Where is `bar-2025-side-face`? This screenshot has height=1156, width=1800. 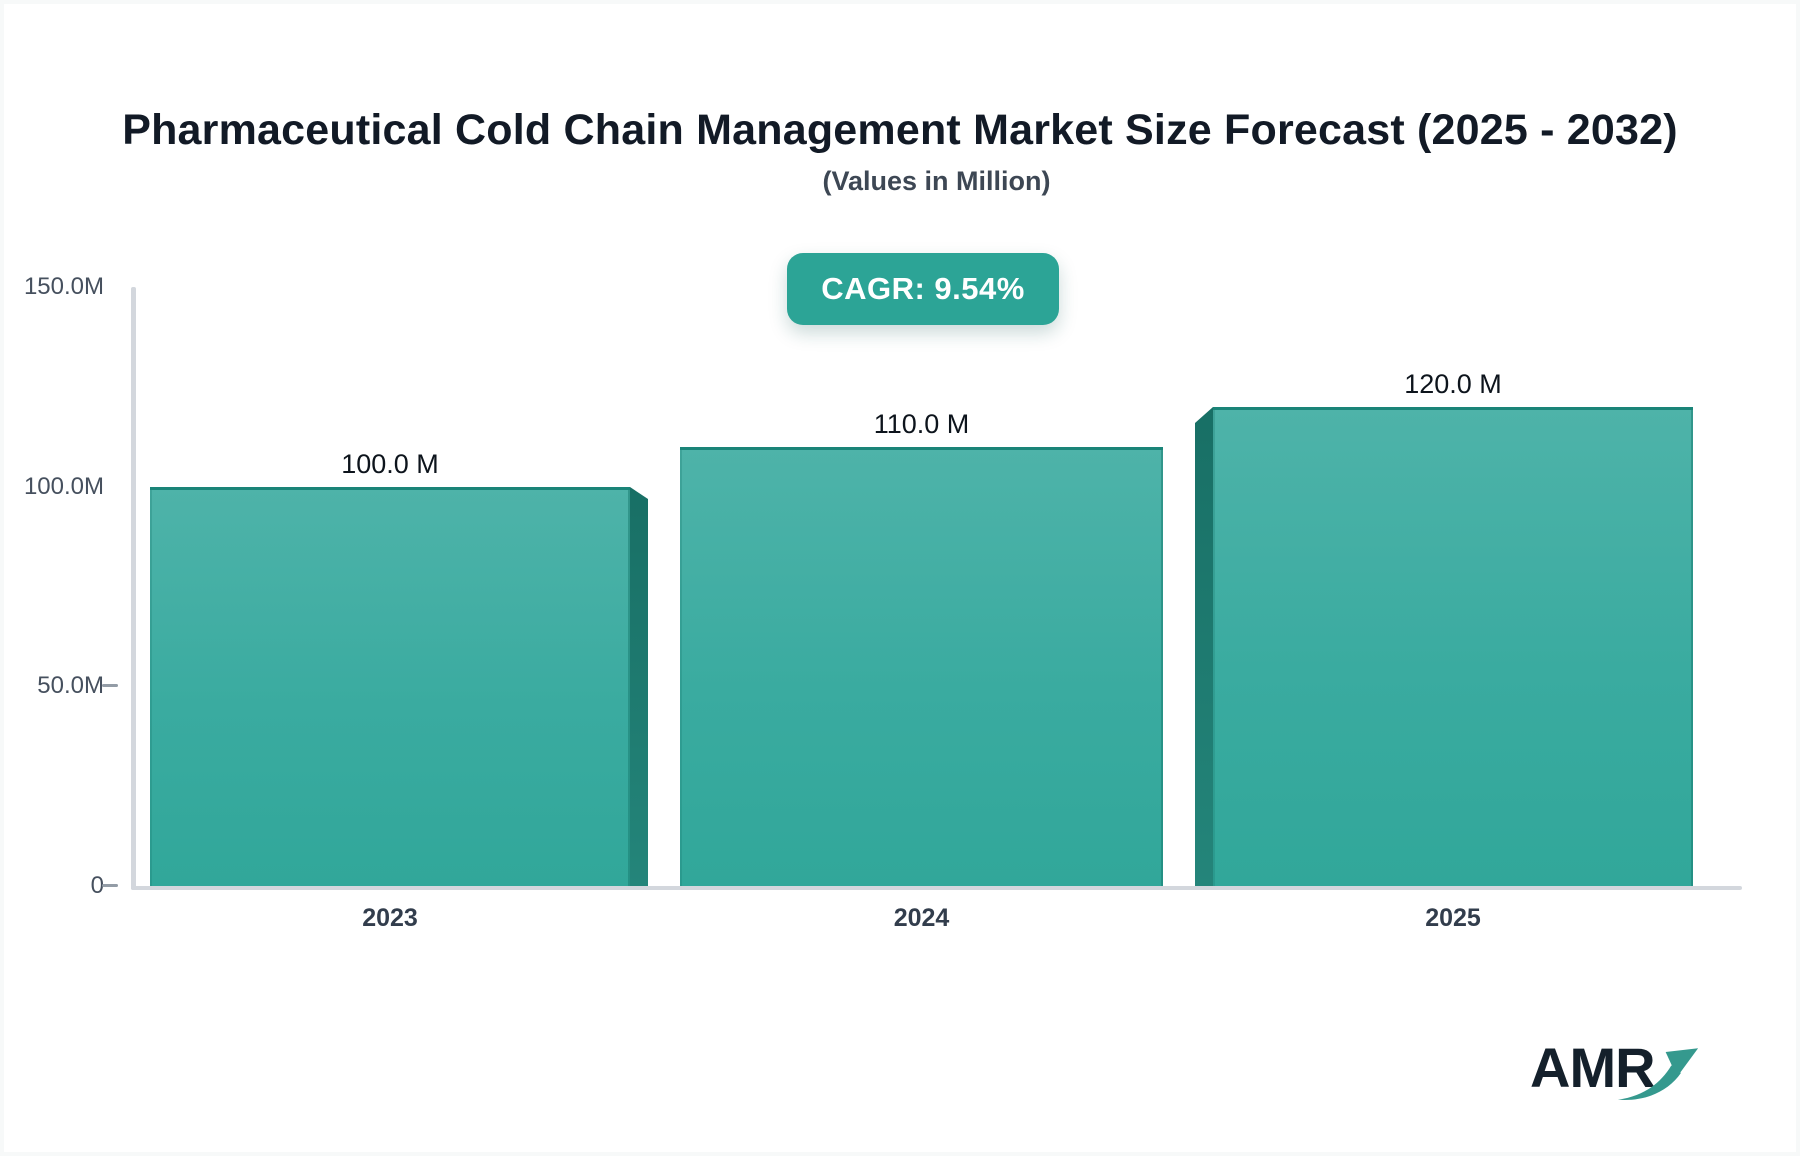
bar-2025-side-face is located at coordinates (1204, 646).